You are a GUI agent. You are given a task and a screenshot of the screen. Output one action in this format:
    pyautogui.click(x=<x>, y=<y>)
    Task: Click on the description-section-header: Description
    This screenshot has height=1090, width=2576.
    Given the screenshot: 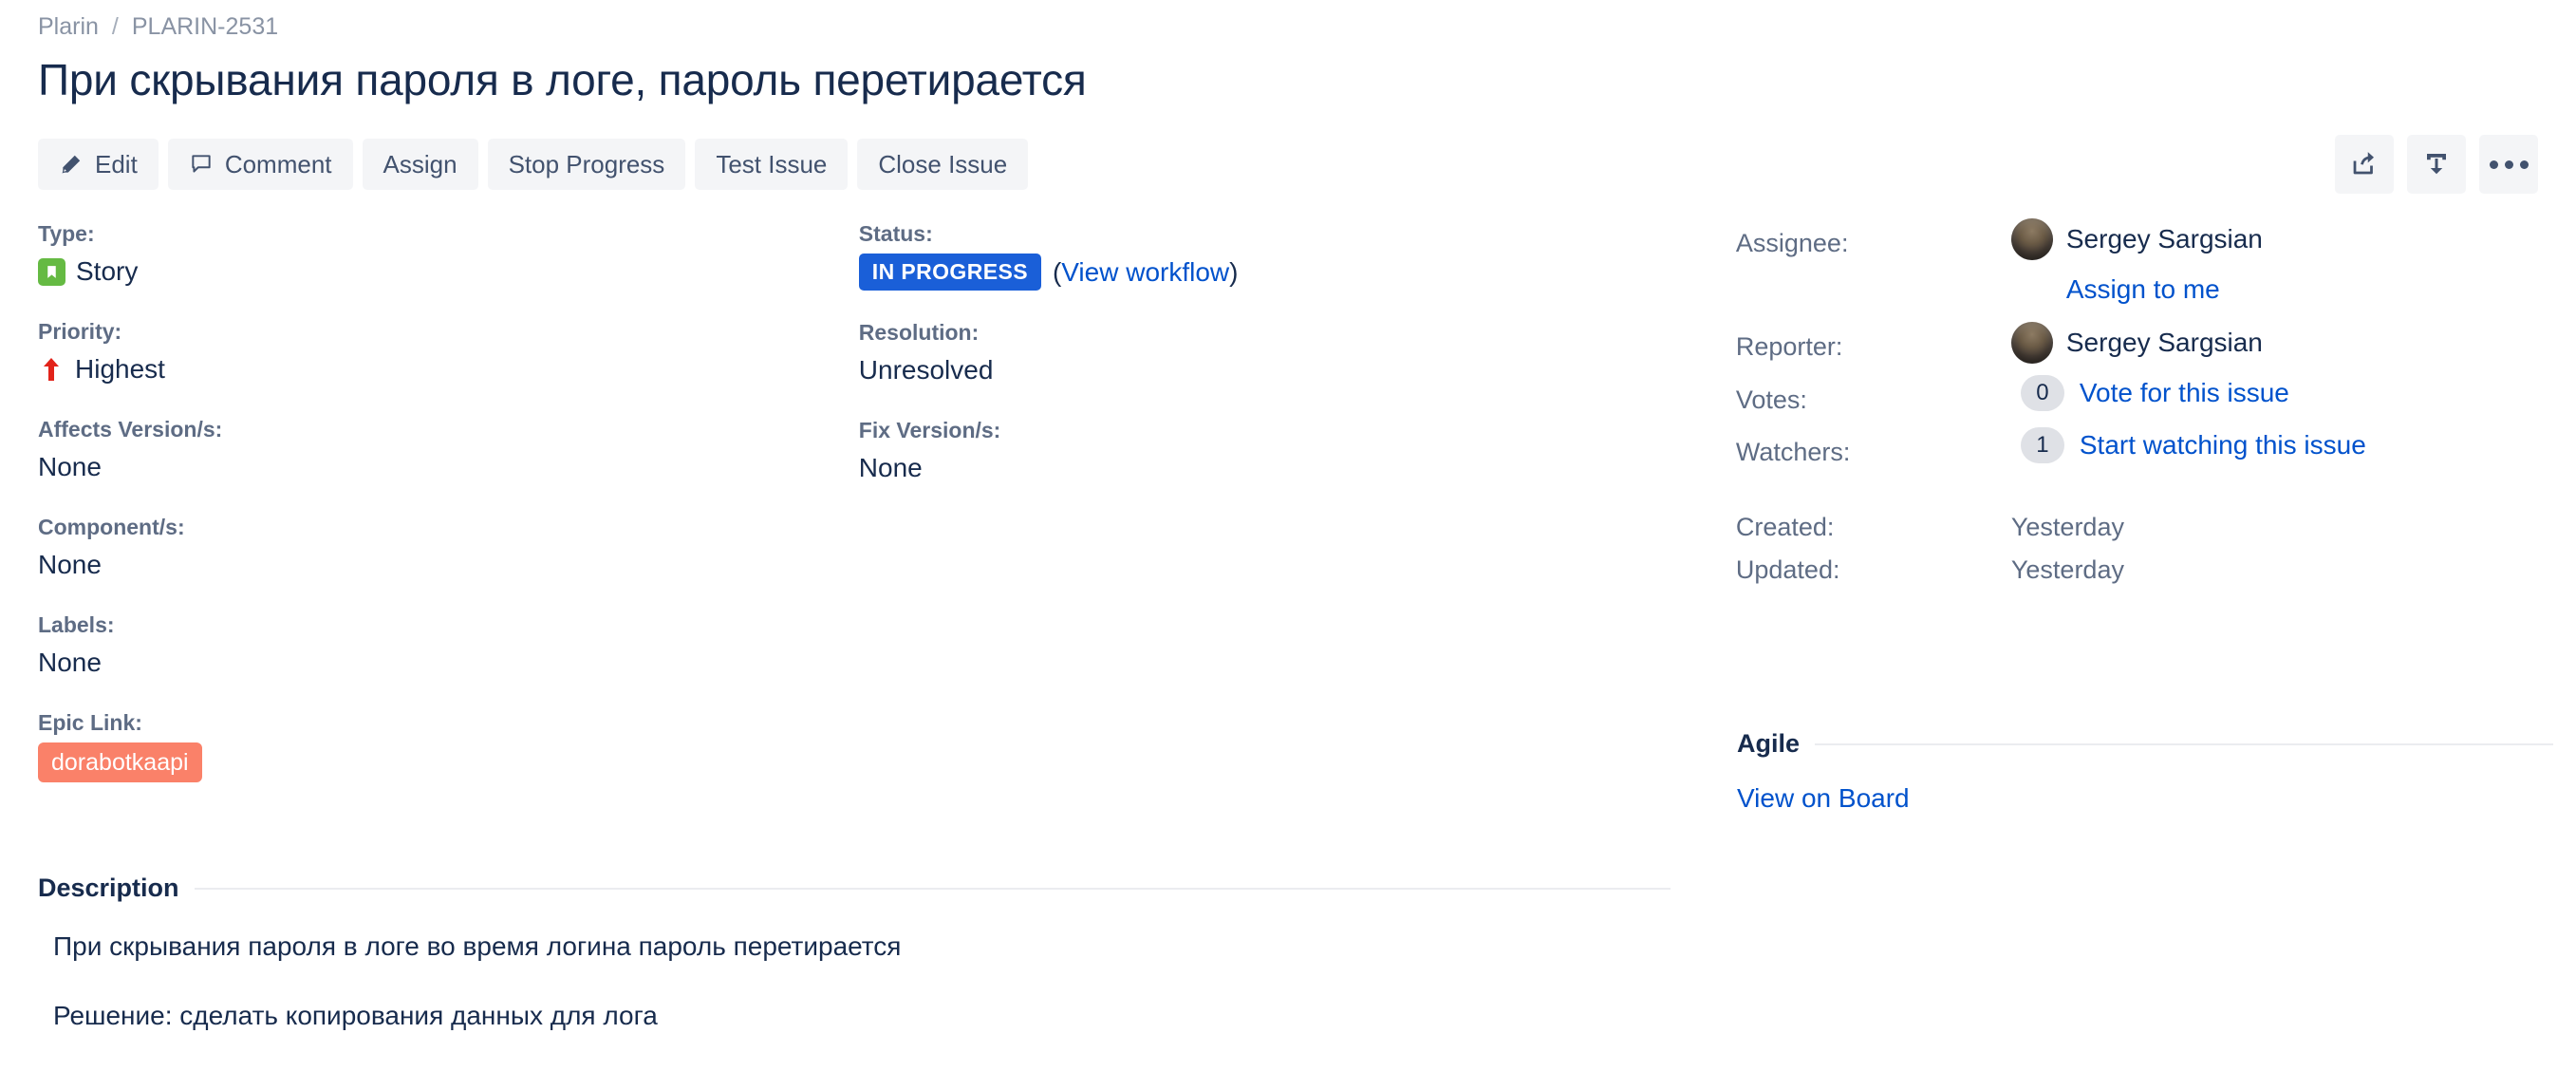 What is the action you would take?
    pyautogui.click(x=855, y=888)
    